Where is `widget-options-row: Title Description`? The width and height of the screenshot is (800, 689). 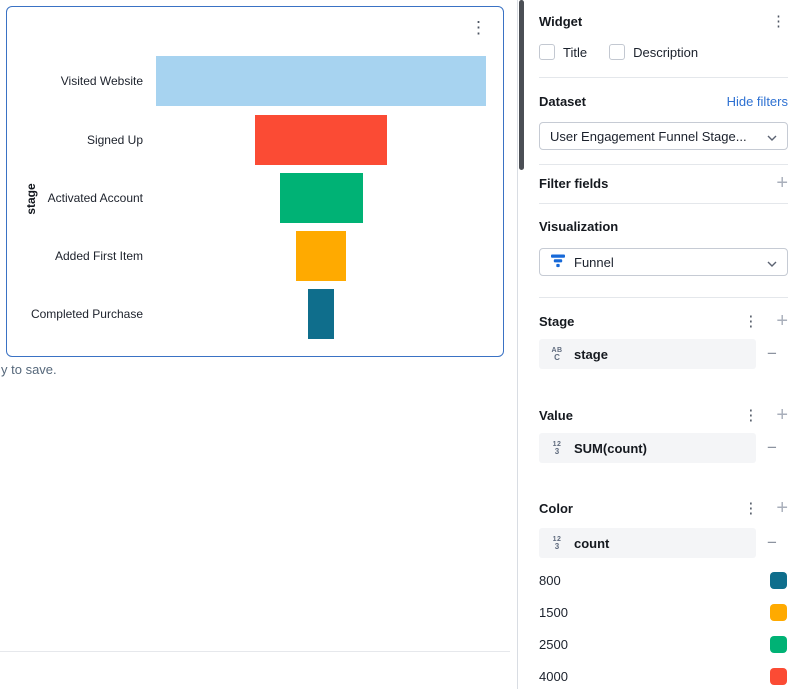
widget-options-row: Title Description is located at coordinates (663, 52).